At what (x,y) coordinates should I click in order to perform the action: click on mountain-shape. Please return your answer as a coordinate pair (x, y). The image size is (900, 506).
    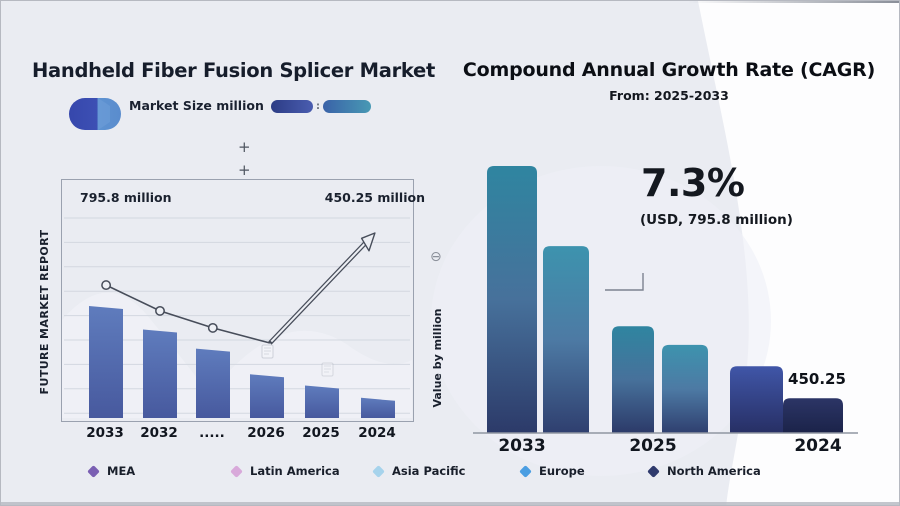
    Looking at the image, I should click on (302, 374).